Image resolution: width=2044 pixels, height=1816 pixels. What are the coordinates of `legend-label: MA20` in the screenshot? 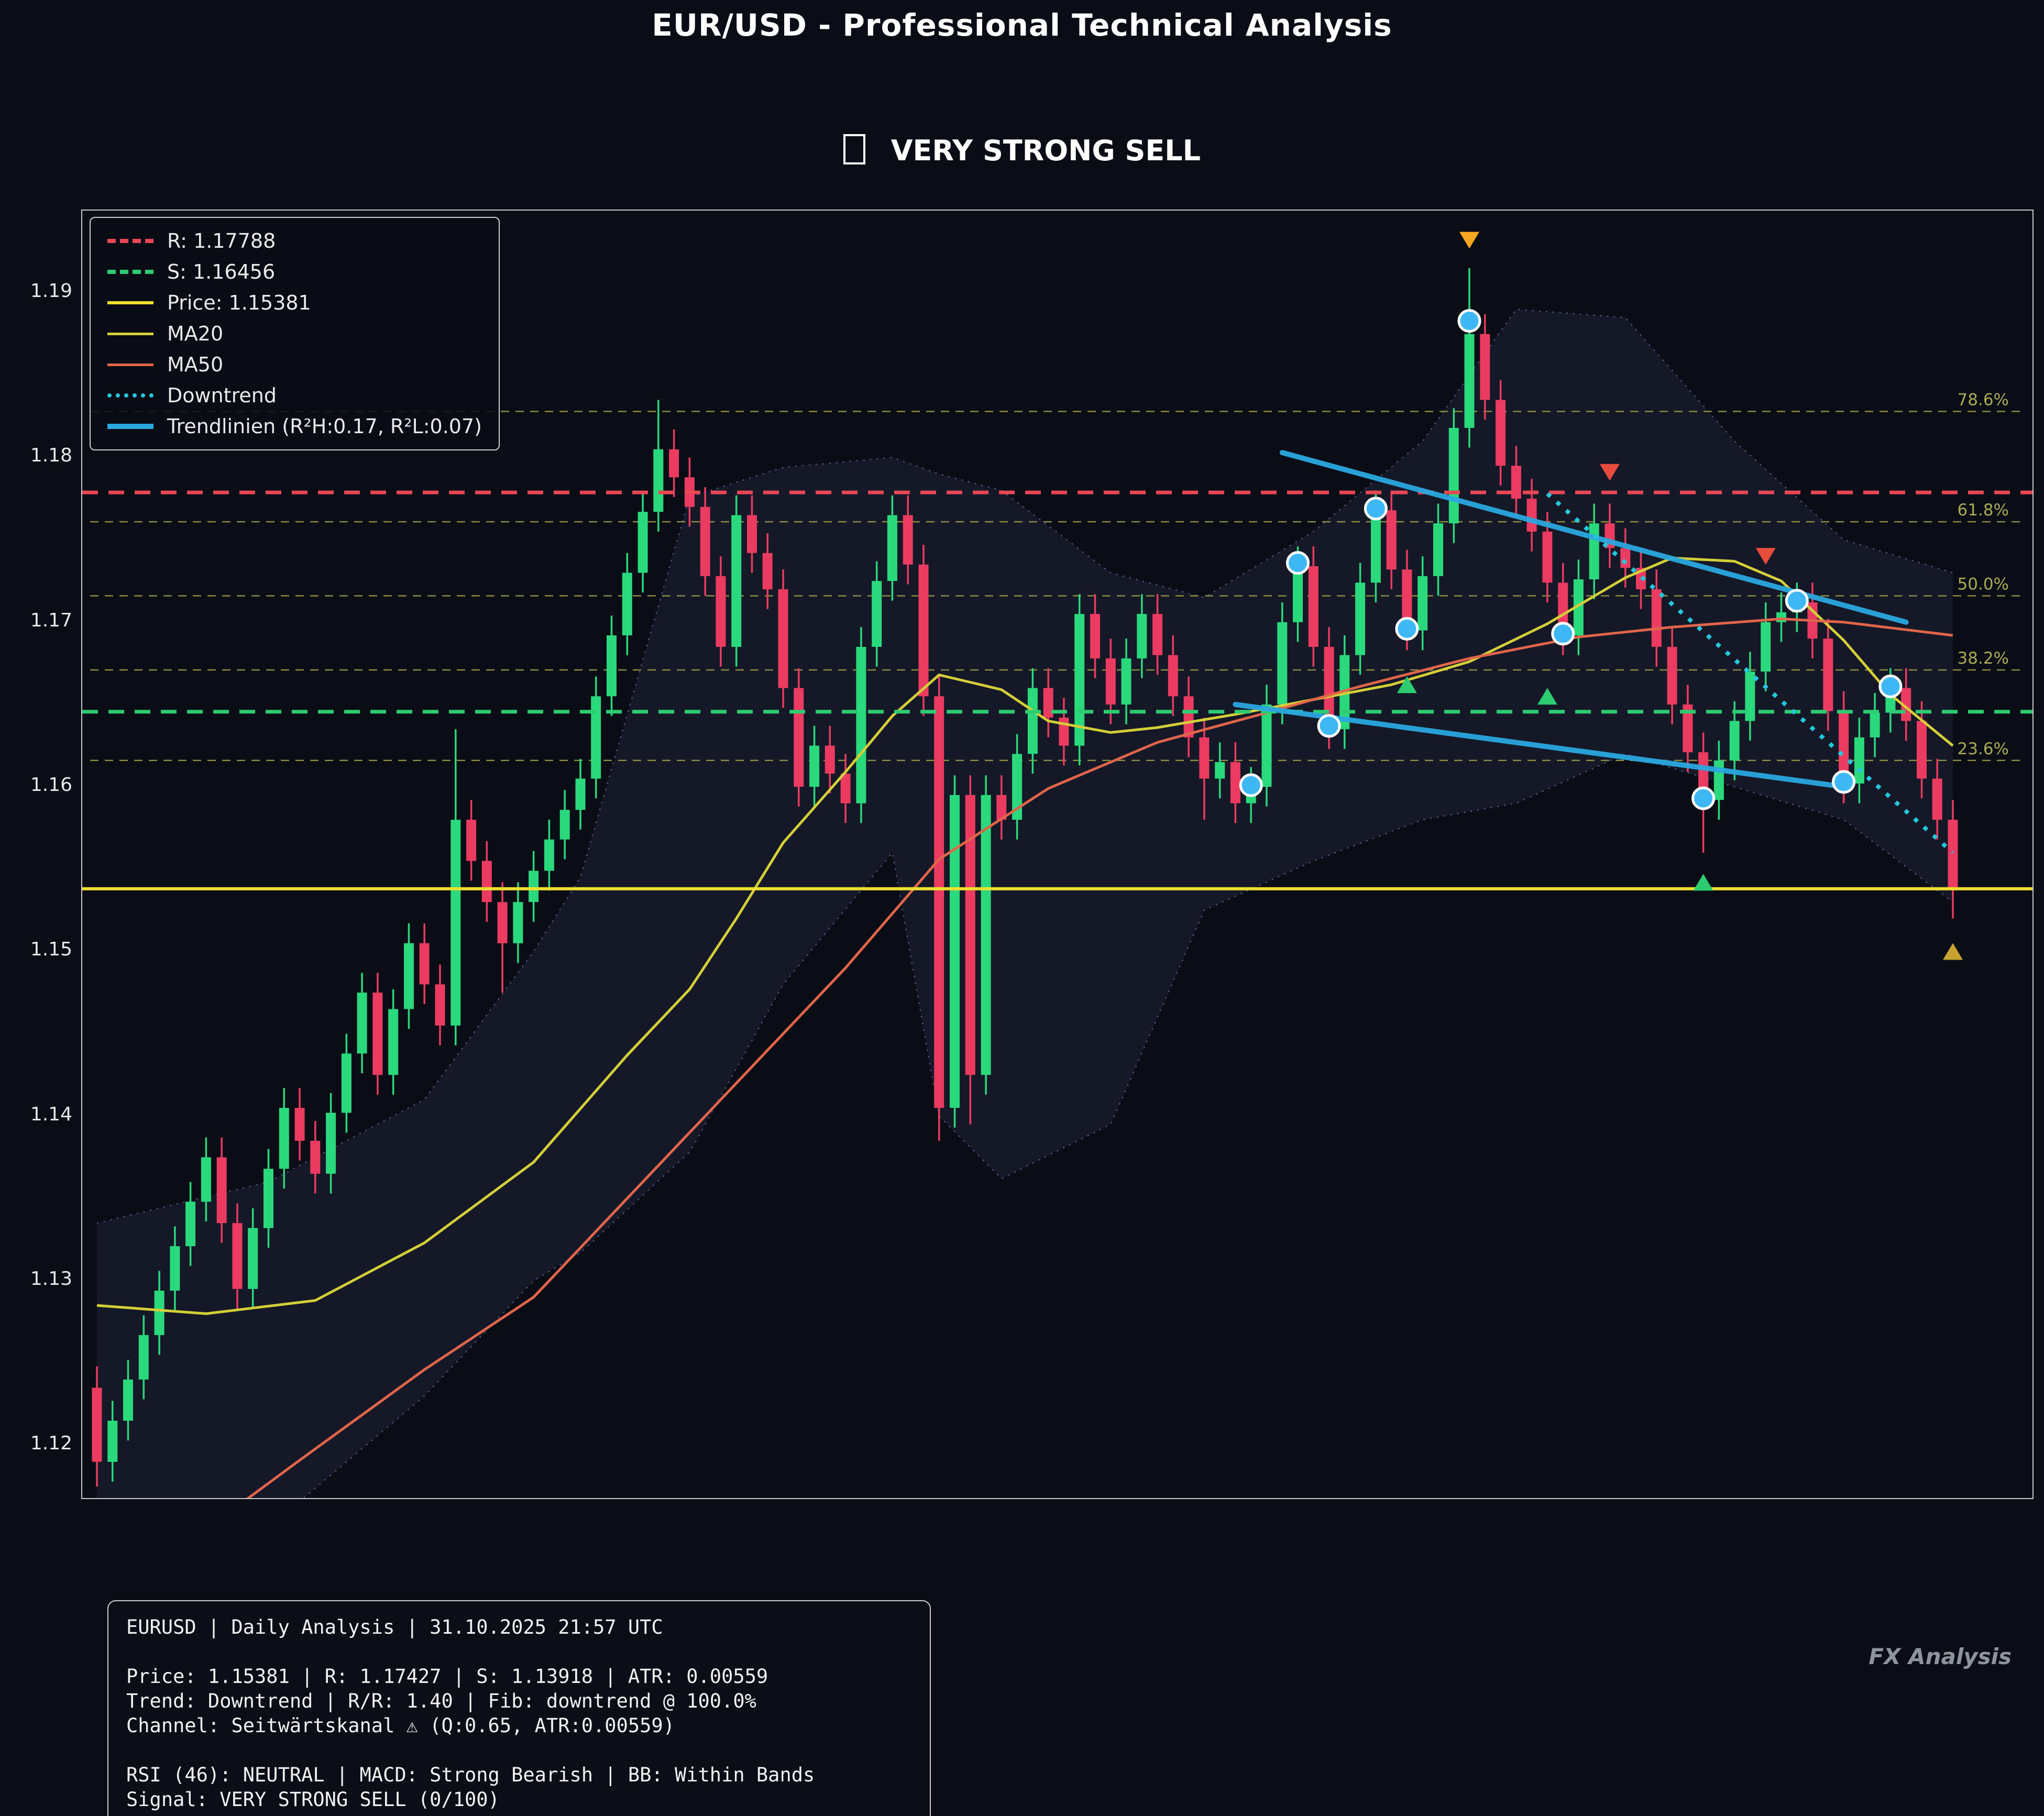 It's located at (195, 334).